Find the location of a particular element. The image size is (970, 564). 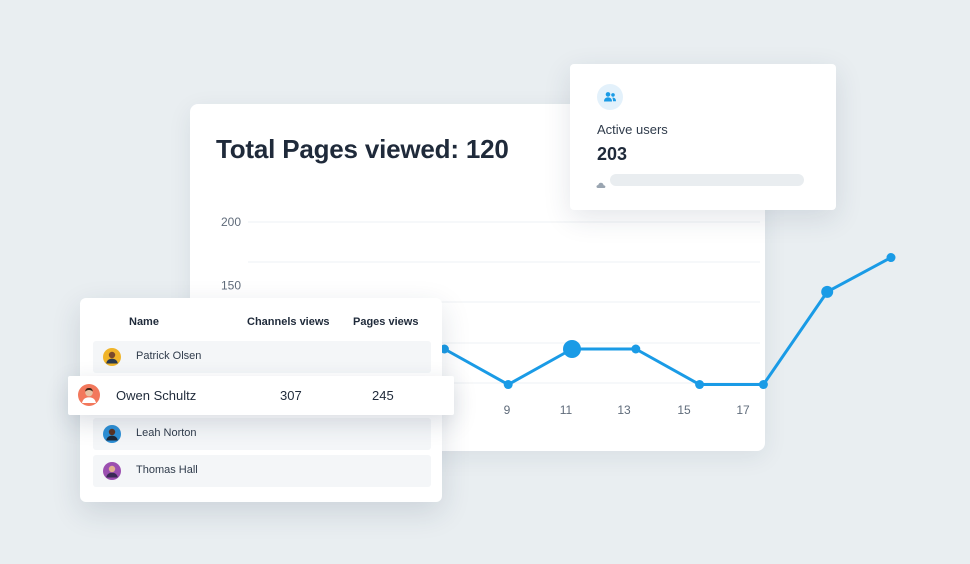

table-row: Thomas Hall is located at coordinates (262, 471).